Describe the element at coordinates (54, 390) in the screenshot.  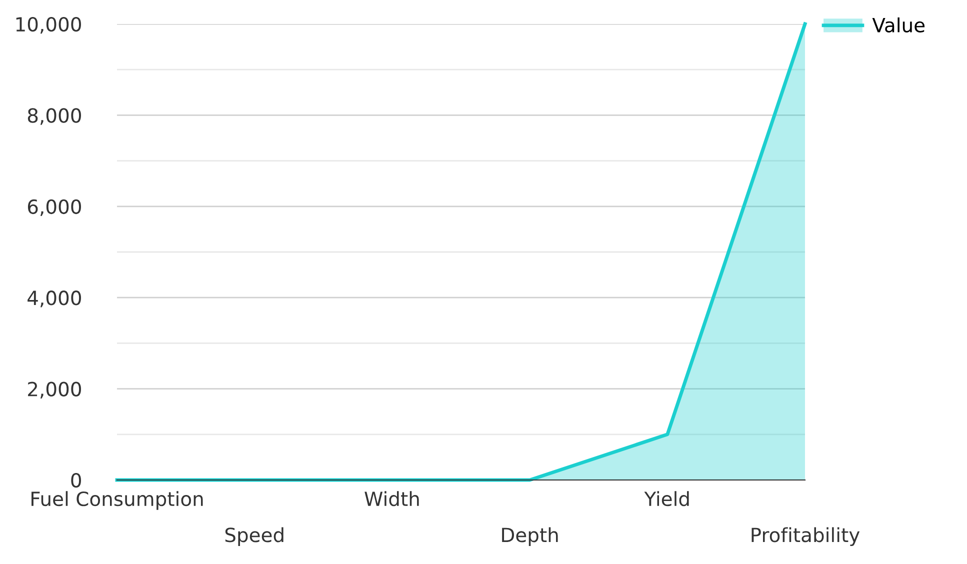
I see `y-tick-label: 2,000` at that location.